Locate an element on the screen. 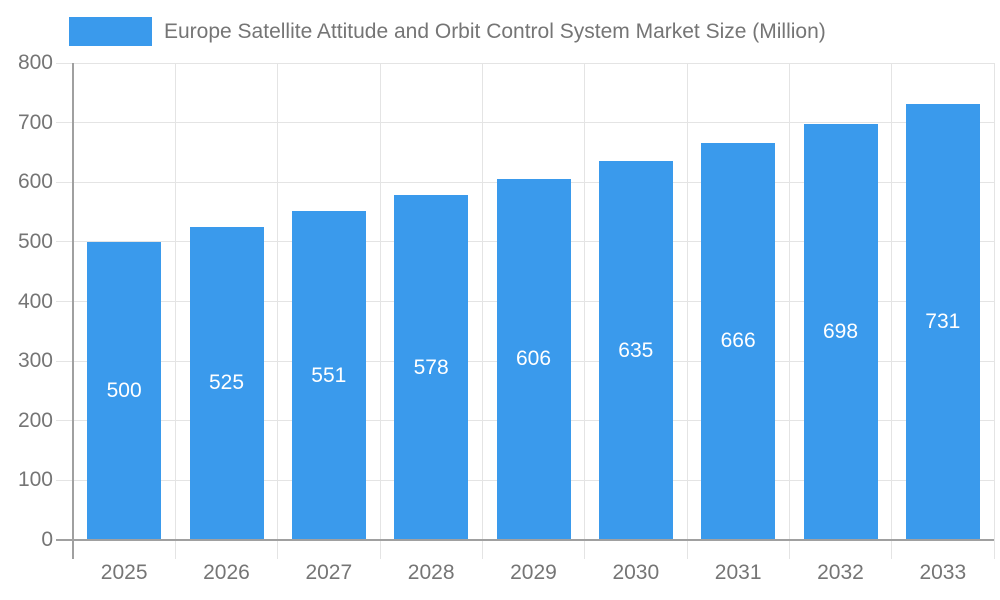 The height and width of the screenshot is (600, 1000). bar-2031: 666 is located at coordinates (738, 341).